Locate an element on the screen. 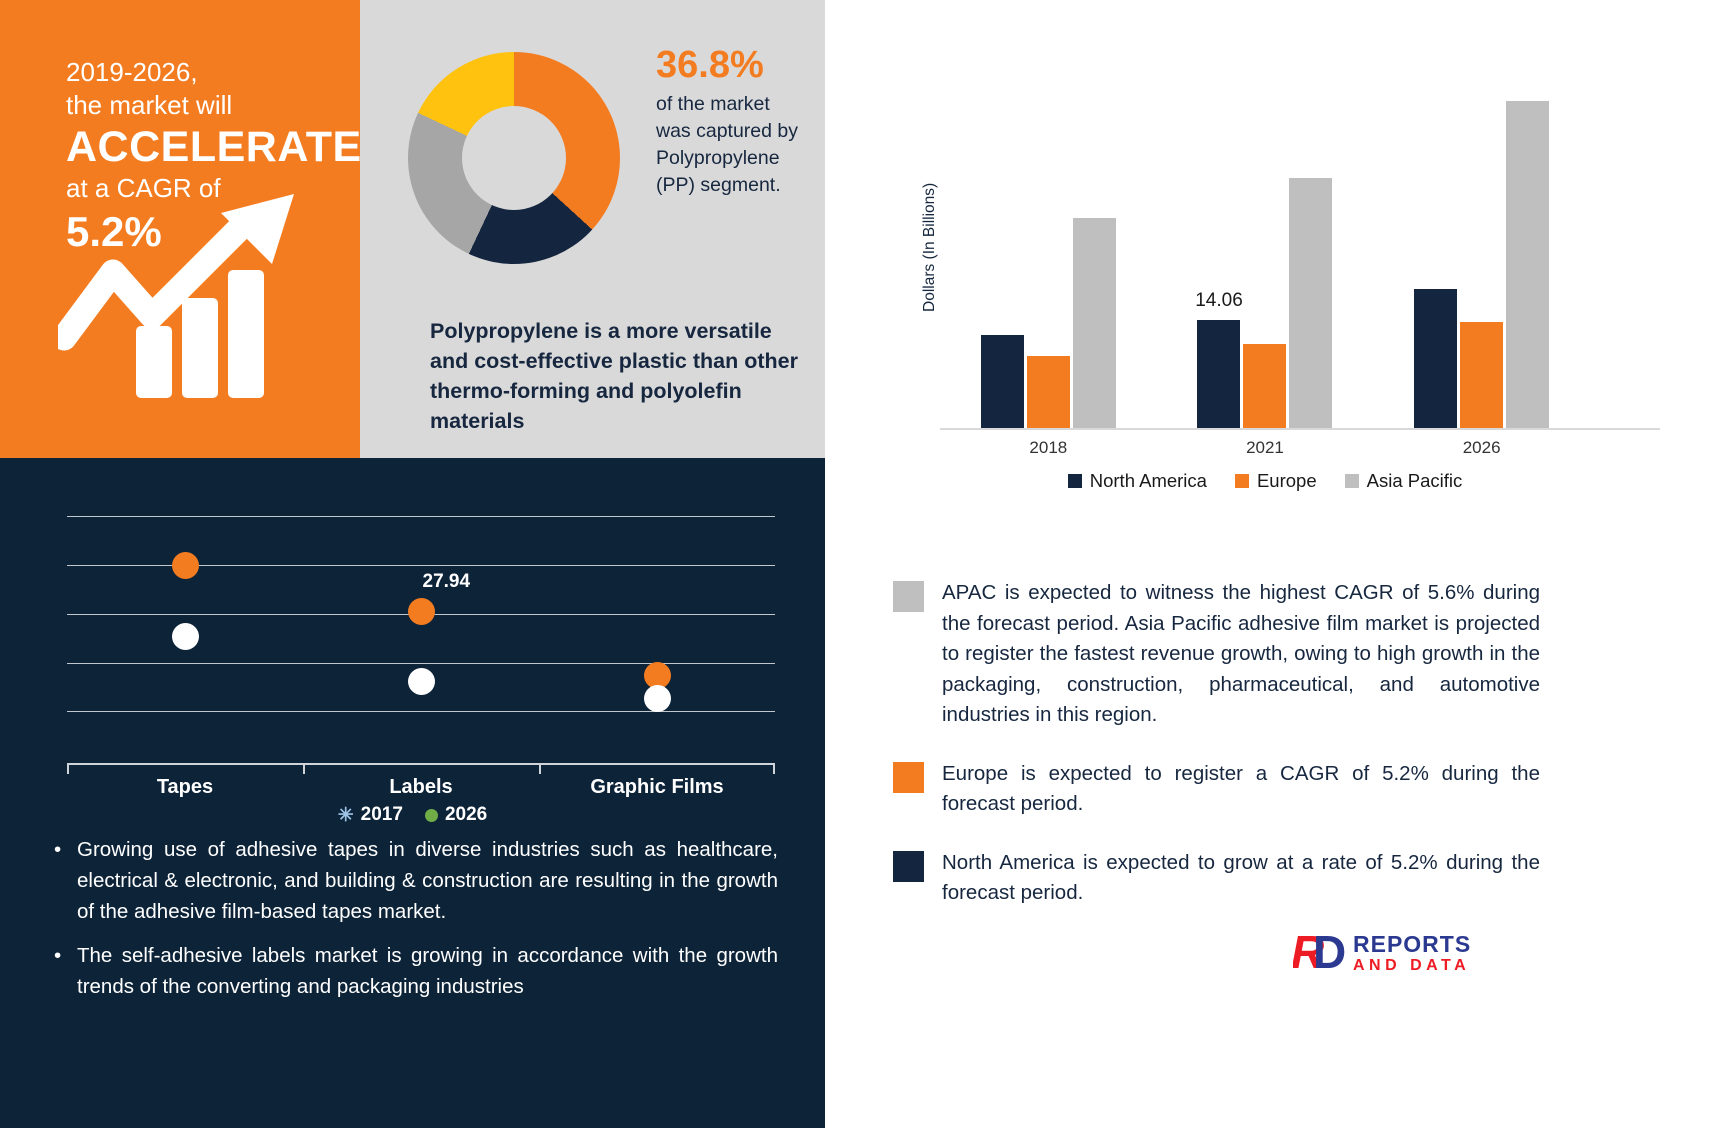 This screenshot has height=1128, width=1733. dot-2026-tapes is located at coordinates (185, 565).